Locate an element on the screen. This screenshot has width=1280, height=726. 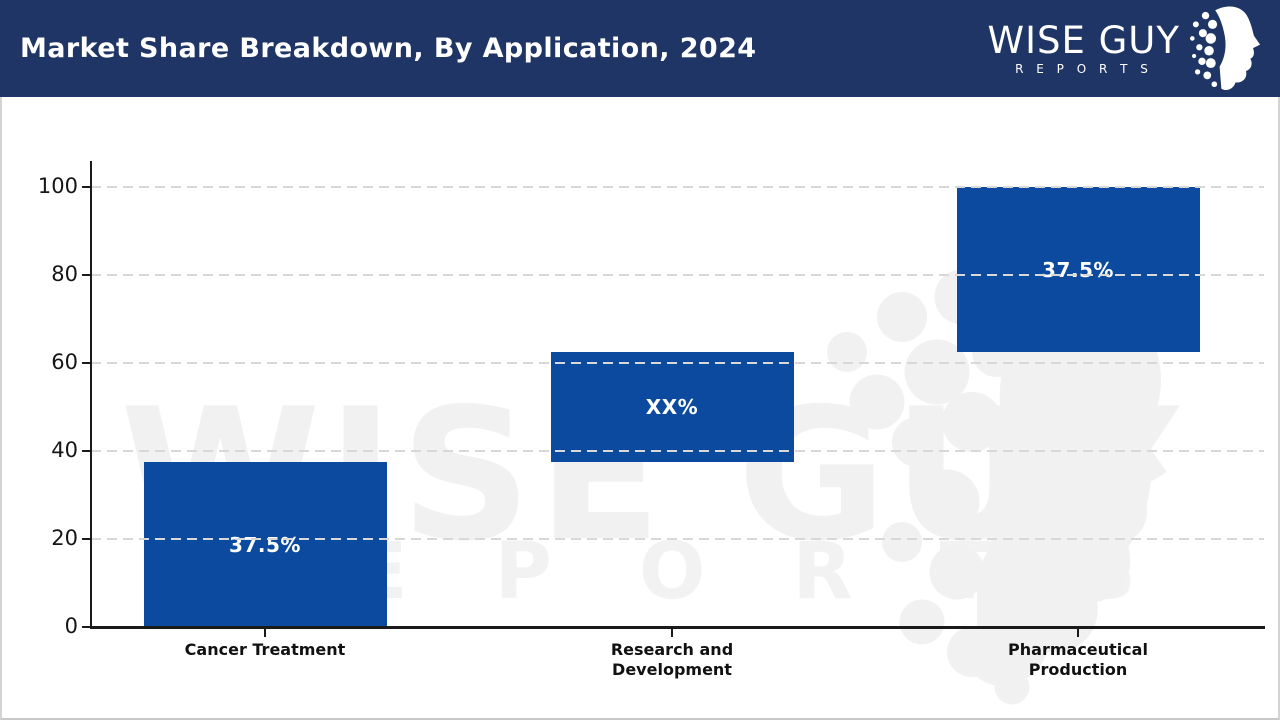
category-label: Pharmaceutical Production is located at coordinates (1078, 660).